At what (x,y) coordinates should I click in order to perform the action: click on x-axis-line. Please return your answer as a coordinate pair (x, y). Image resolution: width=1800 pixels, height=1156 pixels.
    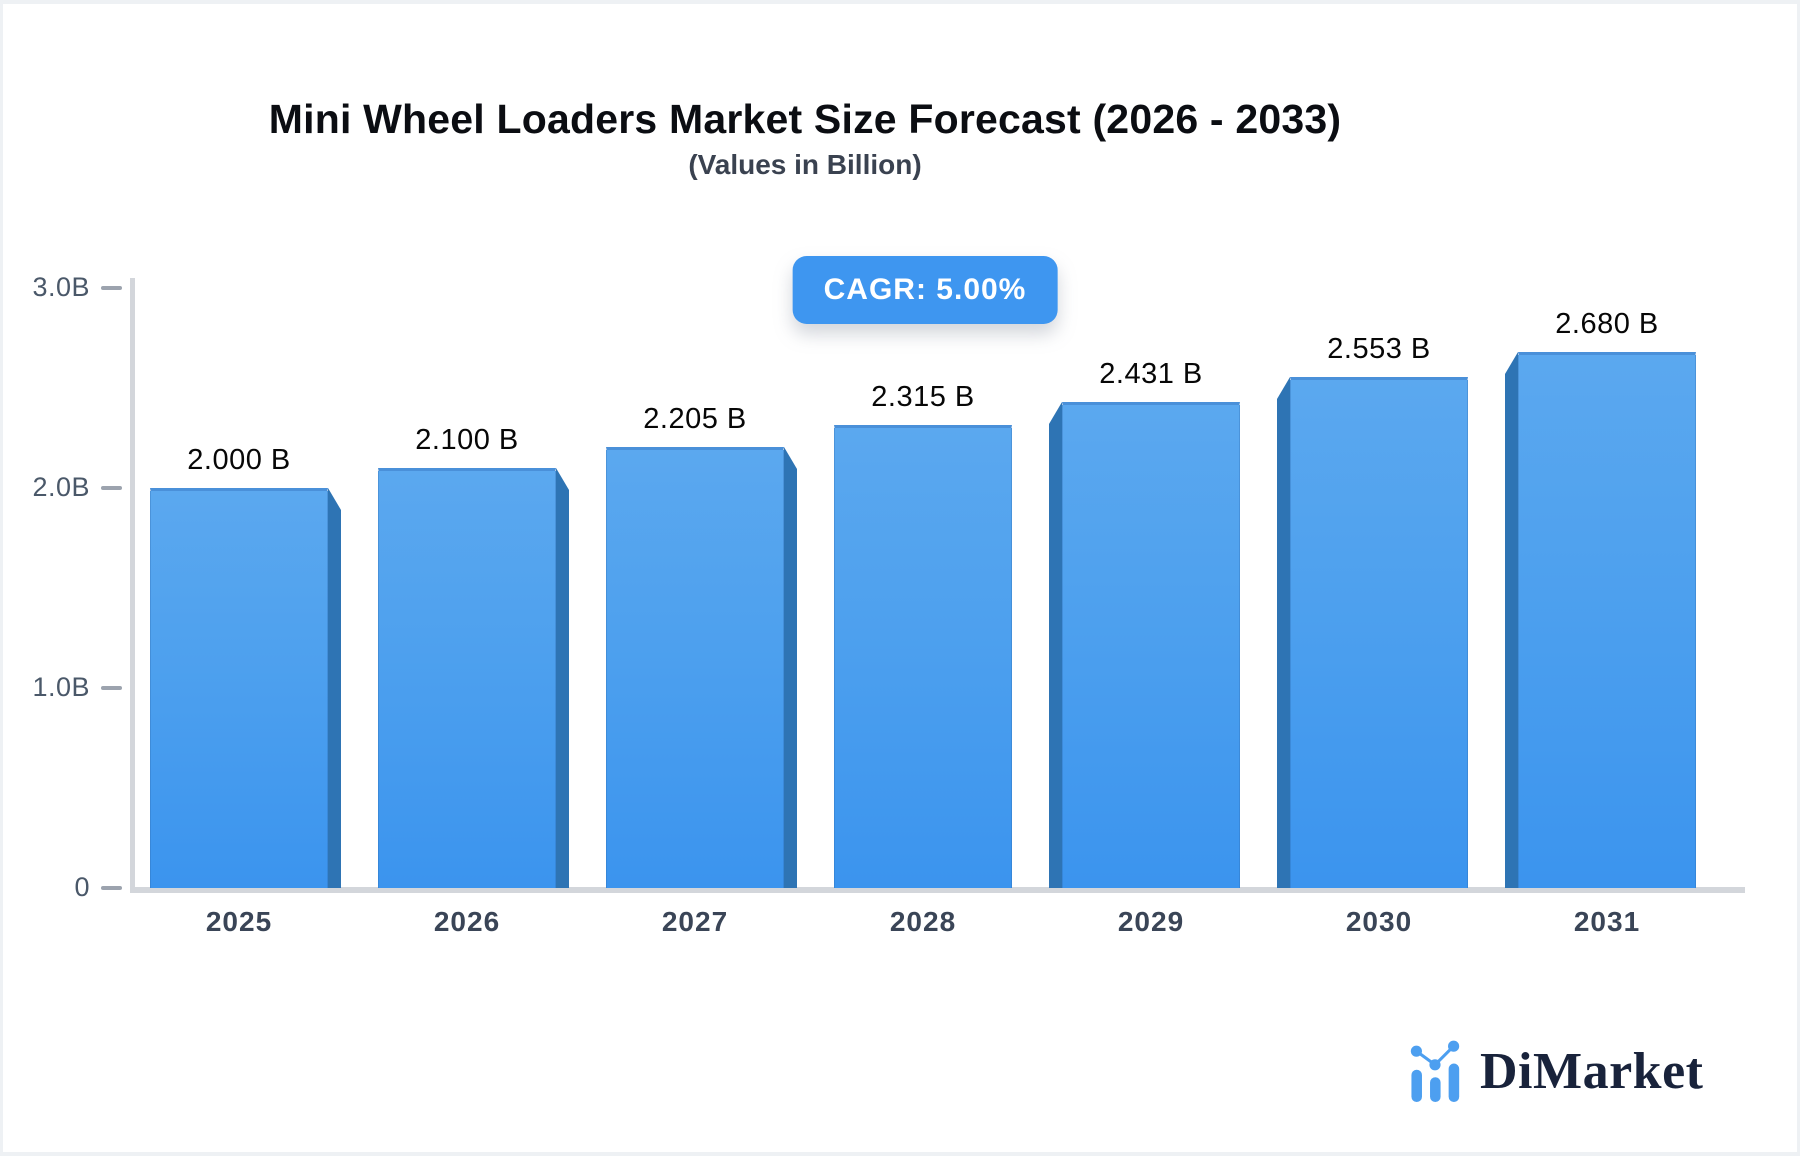
    Looking at the image, I should click on (937, 890).